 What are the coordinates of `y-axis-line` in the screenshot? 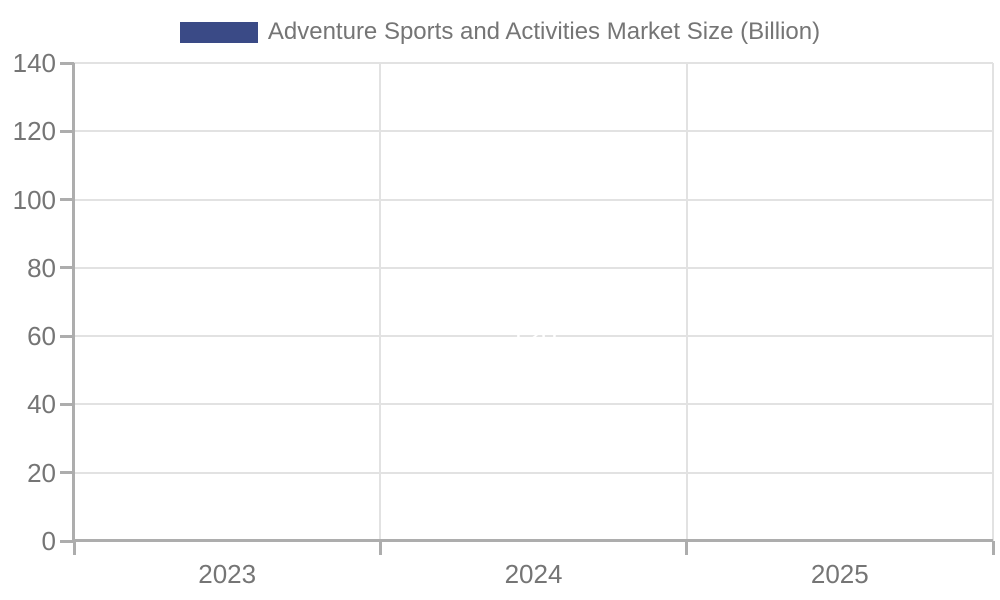 It's located at (73, 302).